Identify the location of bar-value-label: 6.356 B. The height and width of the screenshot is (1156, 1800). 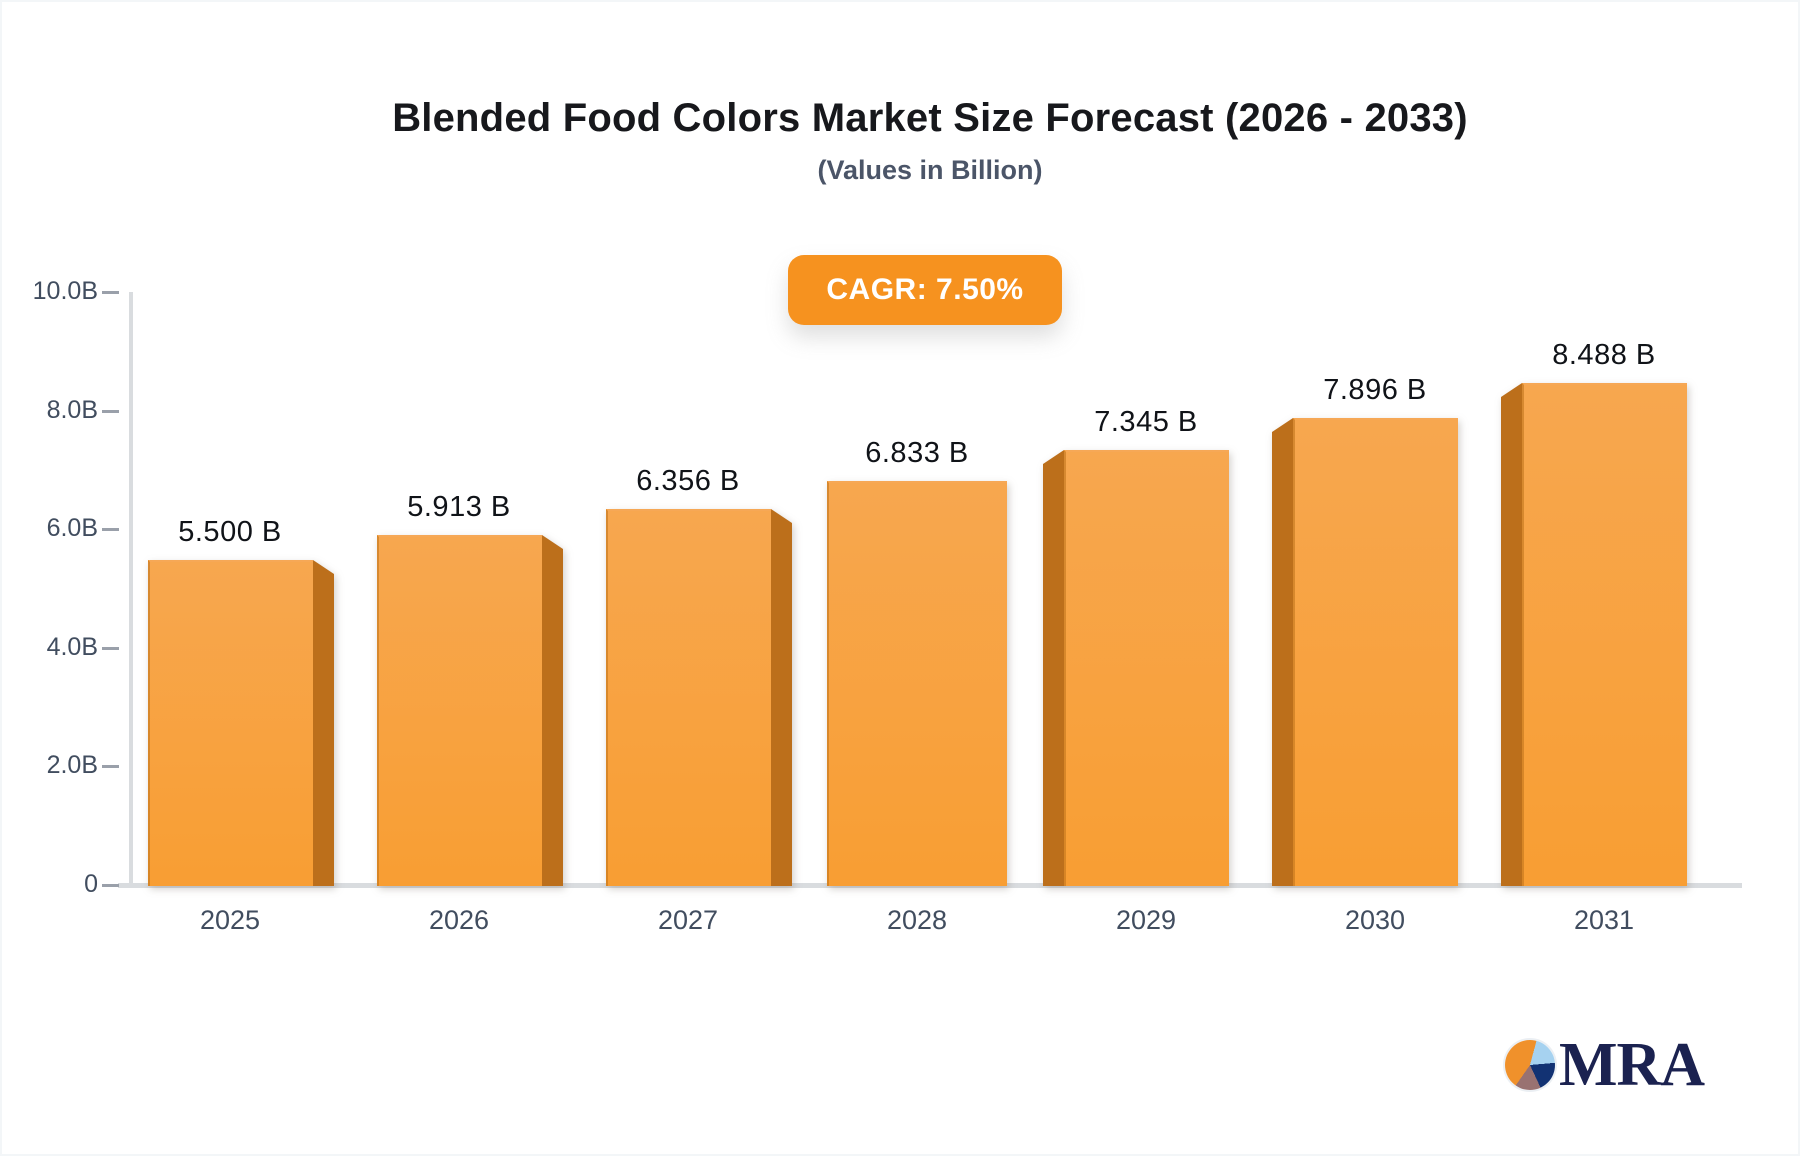
(688, 481).